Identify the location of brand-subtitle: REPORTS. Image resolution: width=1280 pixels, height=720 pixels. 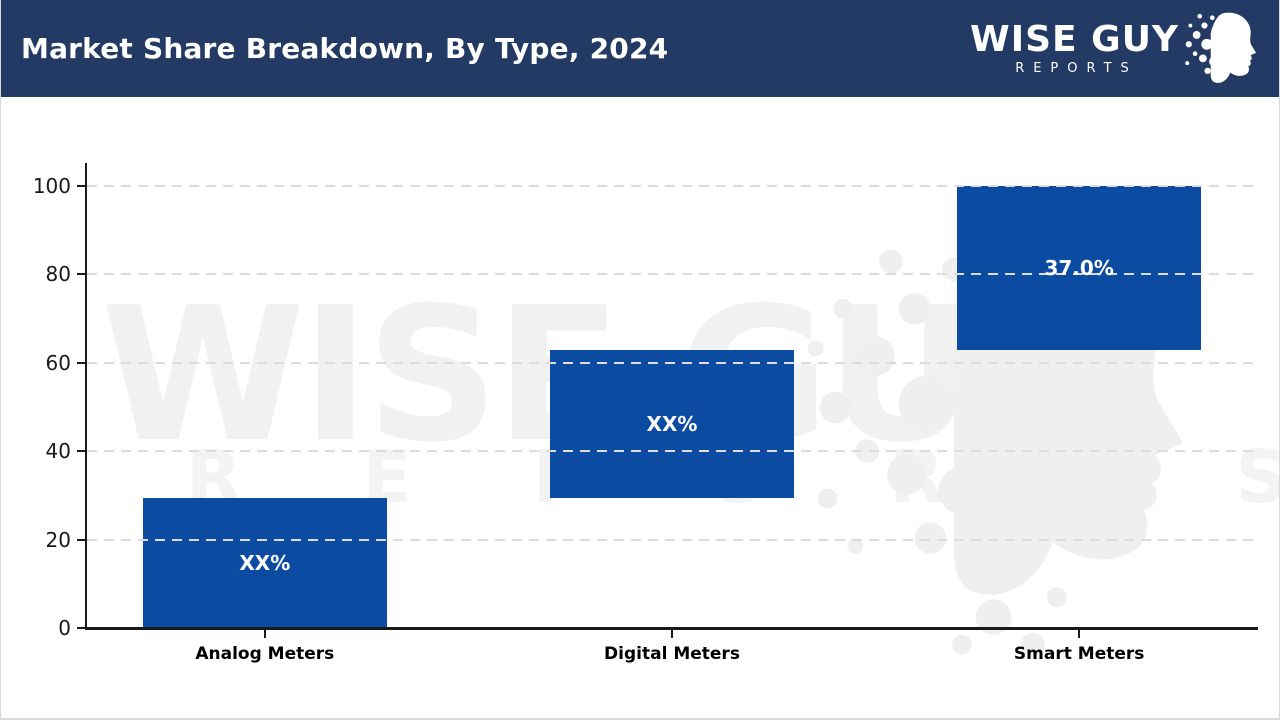
(1076, 68).